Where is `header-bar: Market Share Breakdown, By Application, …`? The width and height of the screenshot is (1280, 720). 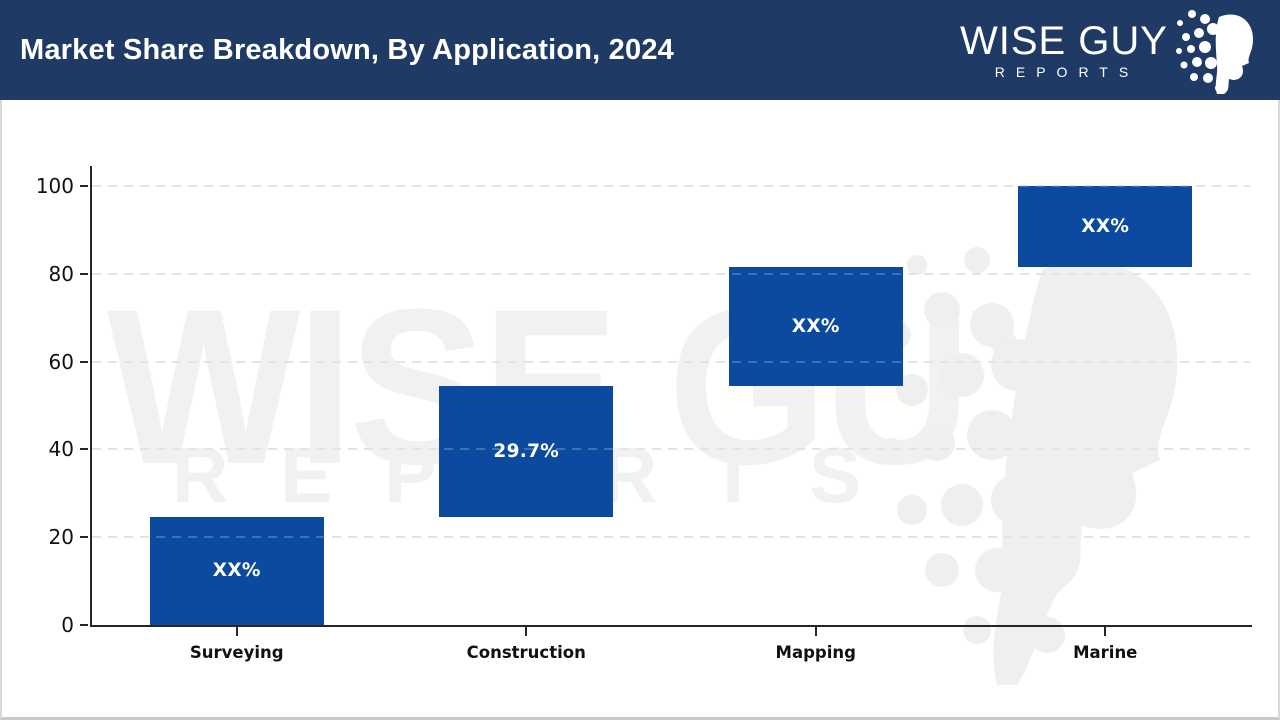 header-bar: Market Share Breakdown, By Application, … is located at coordinates (640, 50).